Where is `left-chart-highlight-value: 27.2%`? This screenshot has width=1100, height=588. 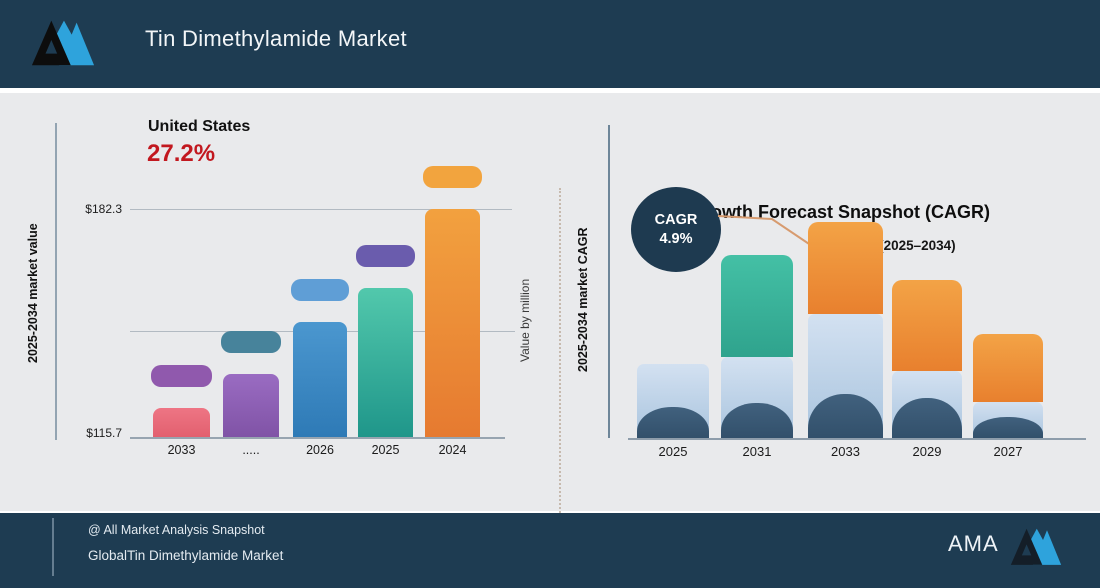
left-chart-highlight-value: 27.2% is located at coordinates (181, 153).